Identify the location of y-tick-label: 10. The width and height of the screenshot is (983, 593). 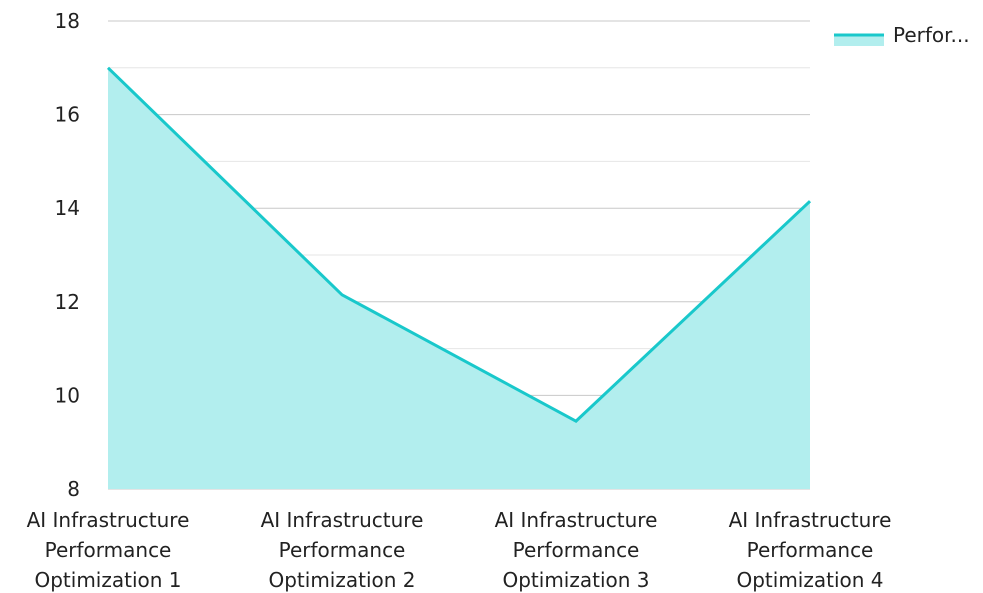
(67, 395).